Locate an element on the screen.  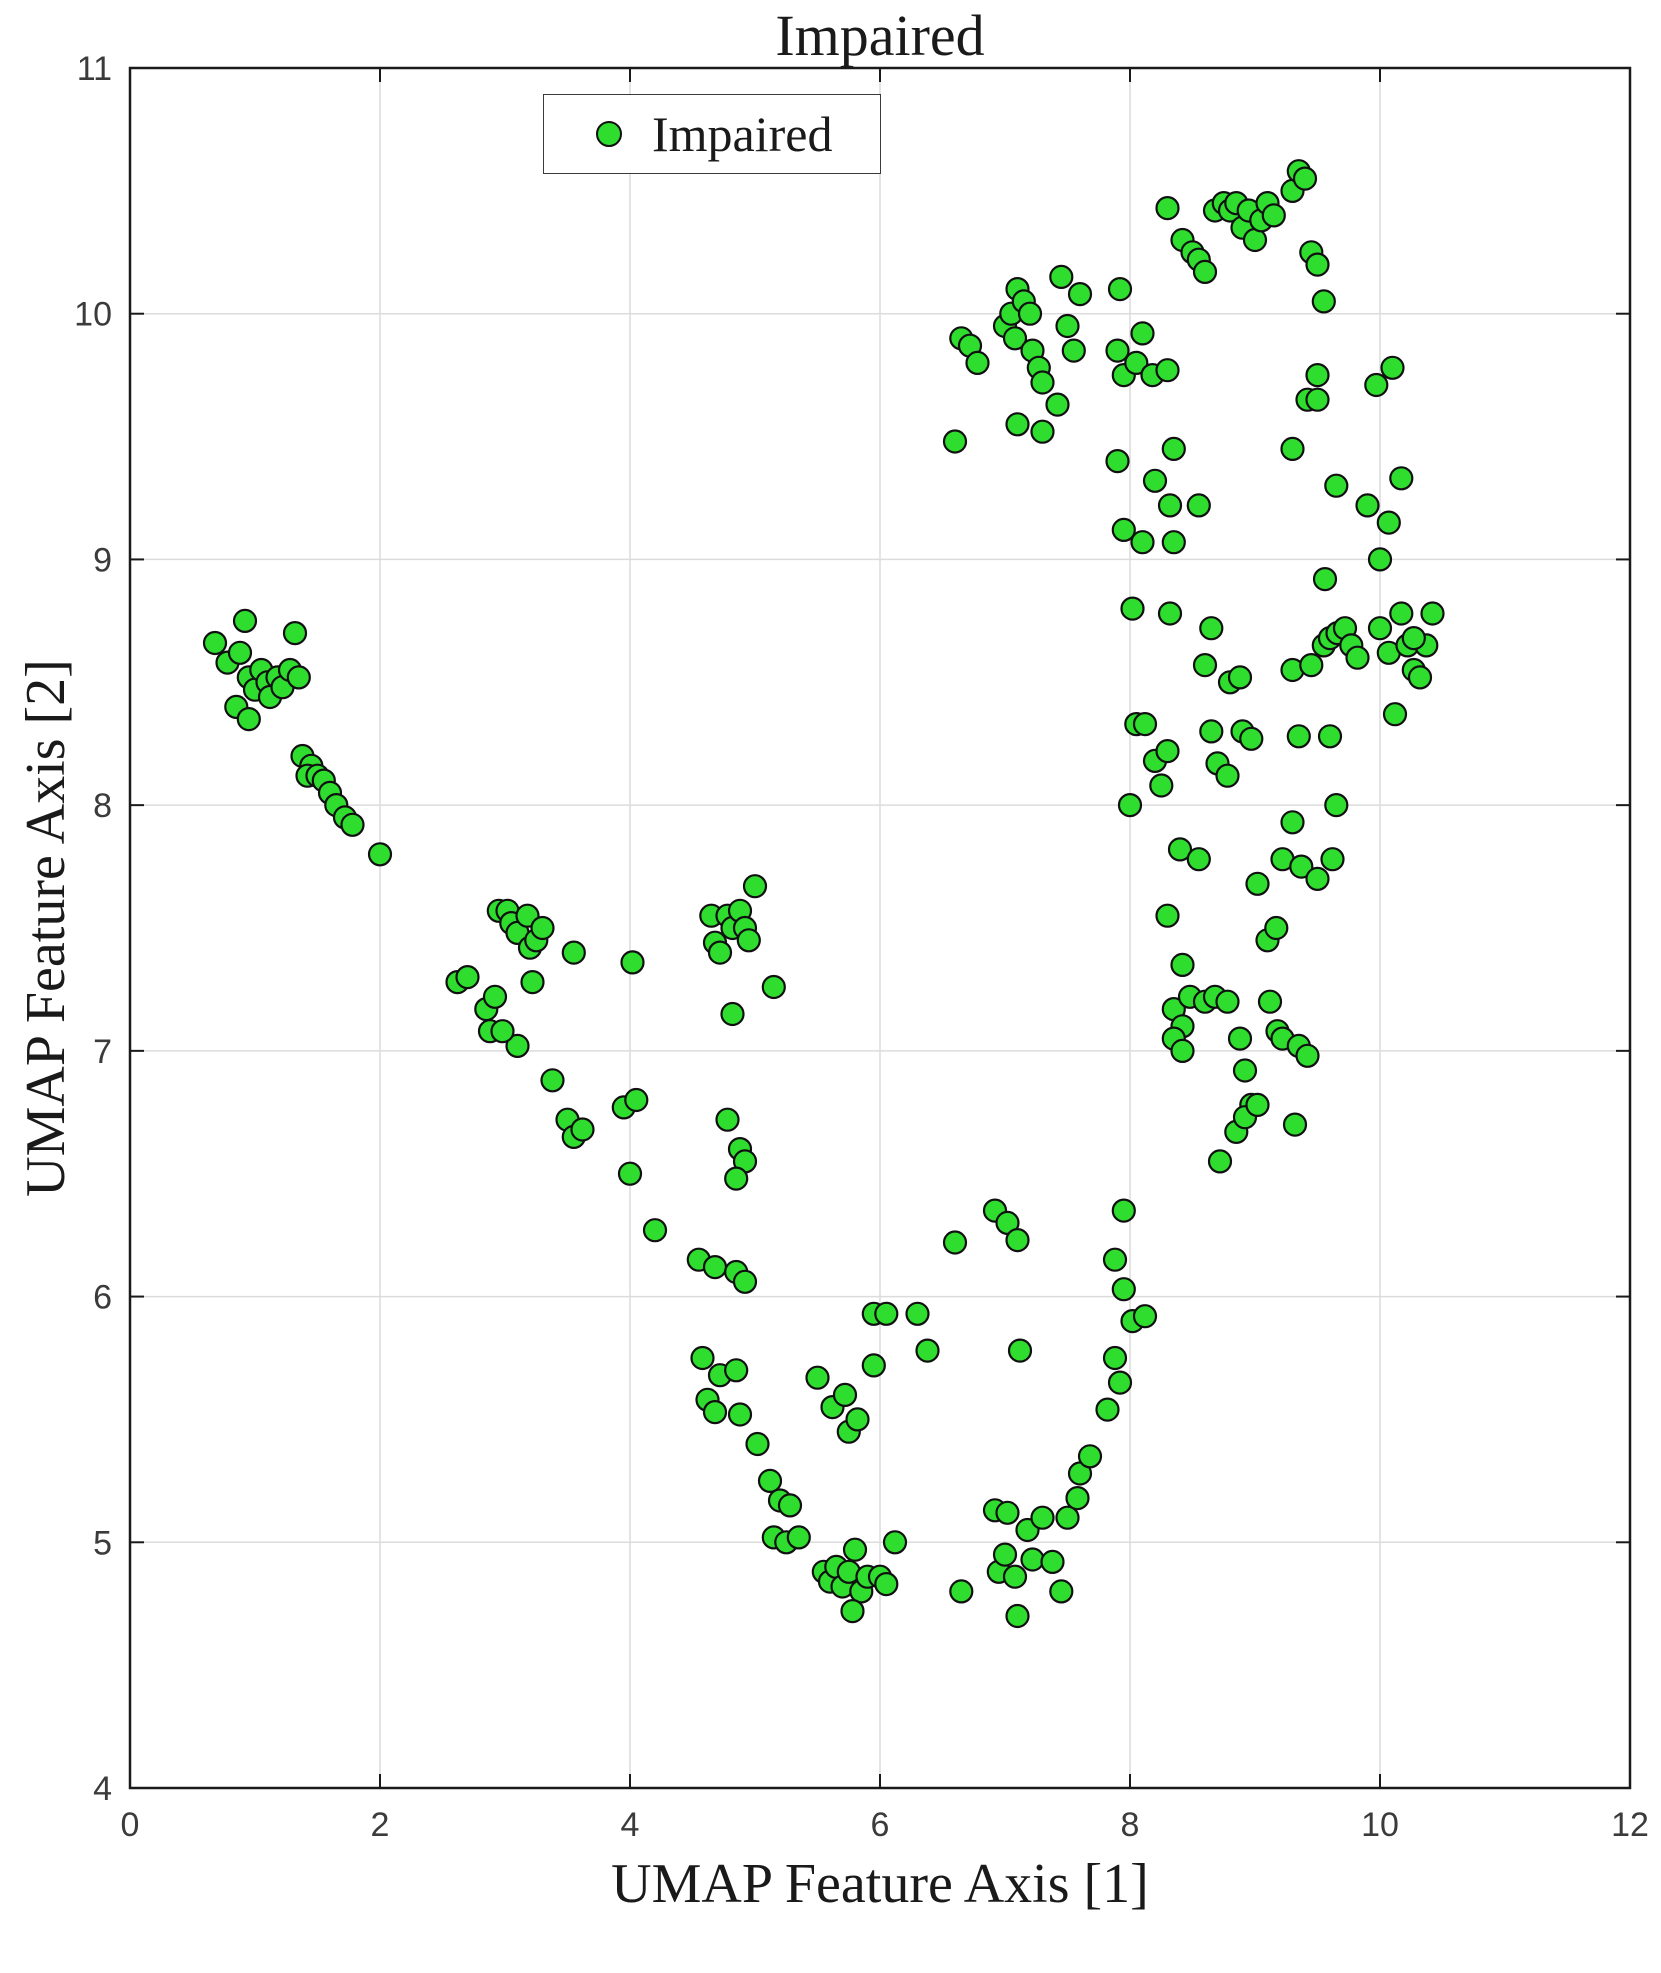
y-tick-label: 7 is located at coordinates (102, 1052).